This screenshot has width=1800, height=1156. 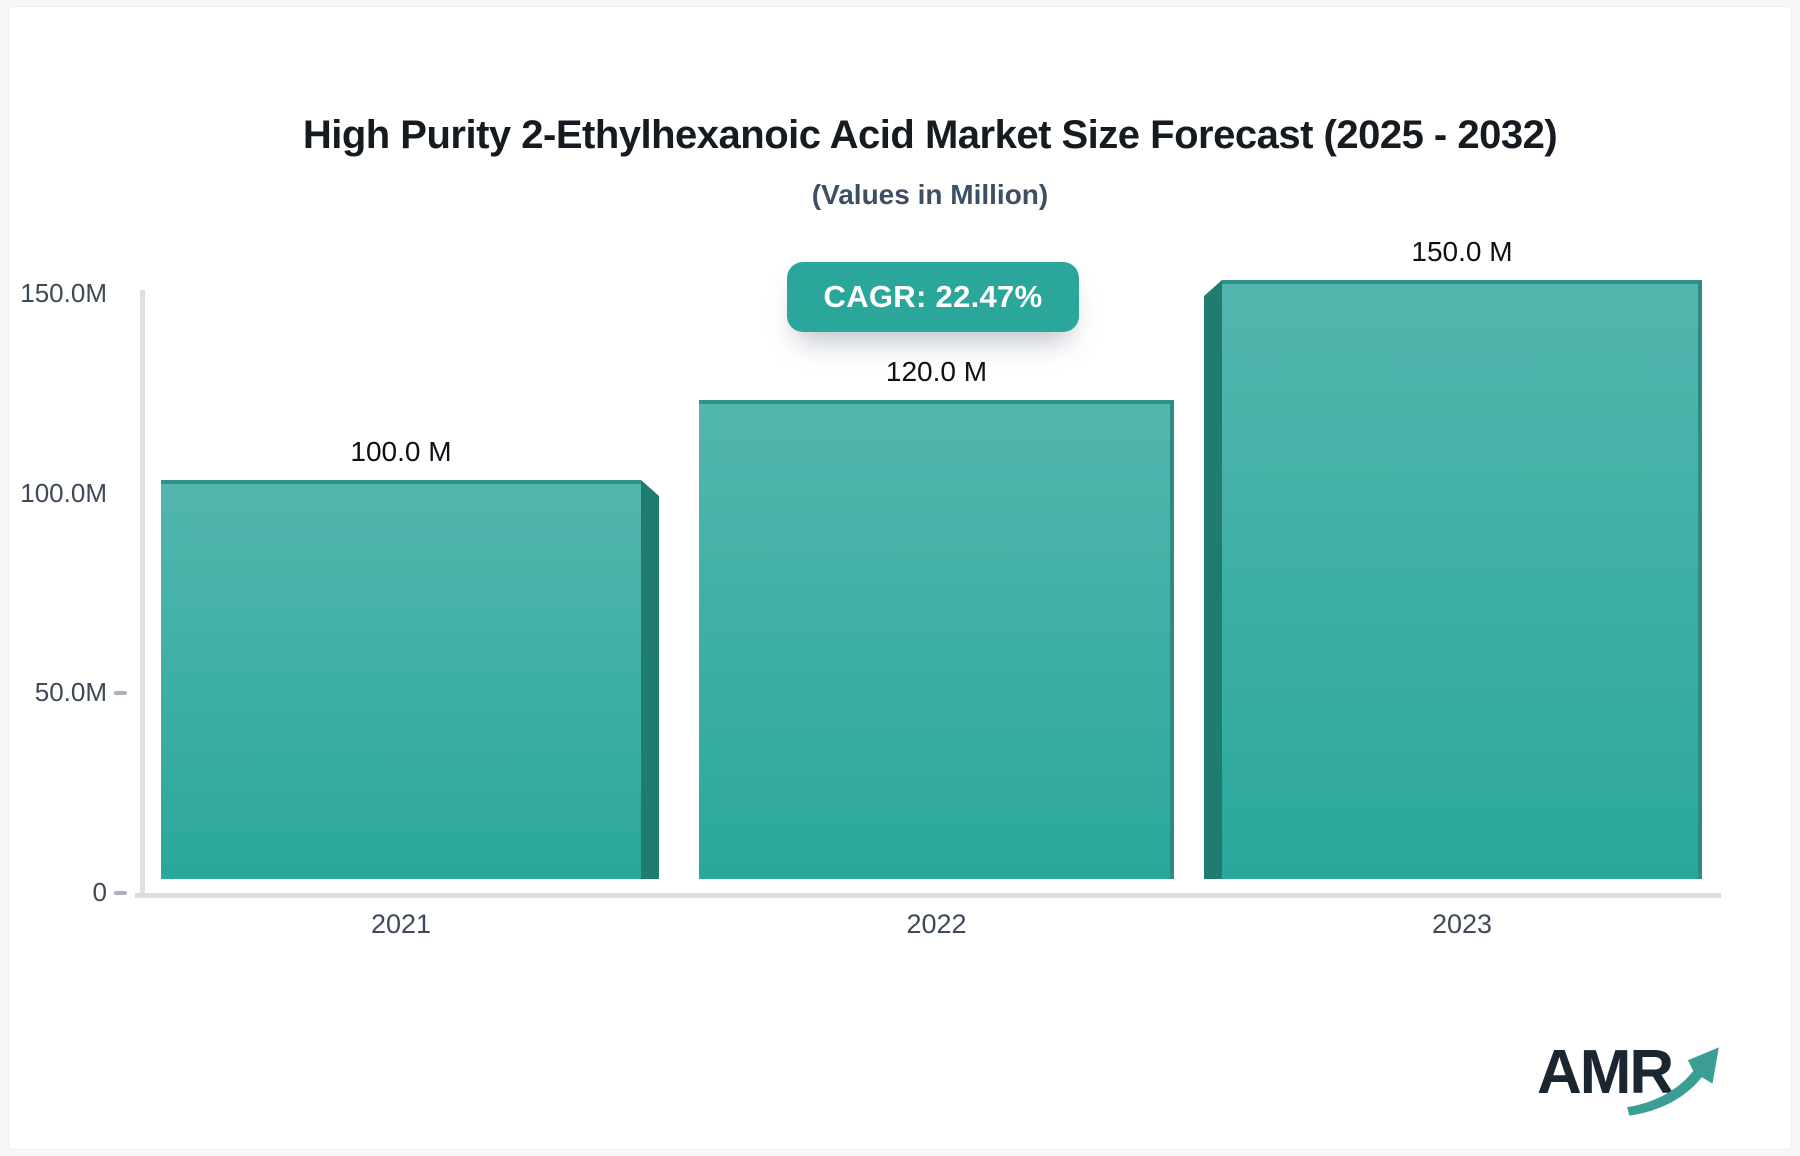 What do you see at coordinates (928, 895) in the screenshot?
I see `x-axis-line` at bounding box center [928, 895].